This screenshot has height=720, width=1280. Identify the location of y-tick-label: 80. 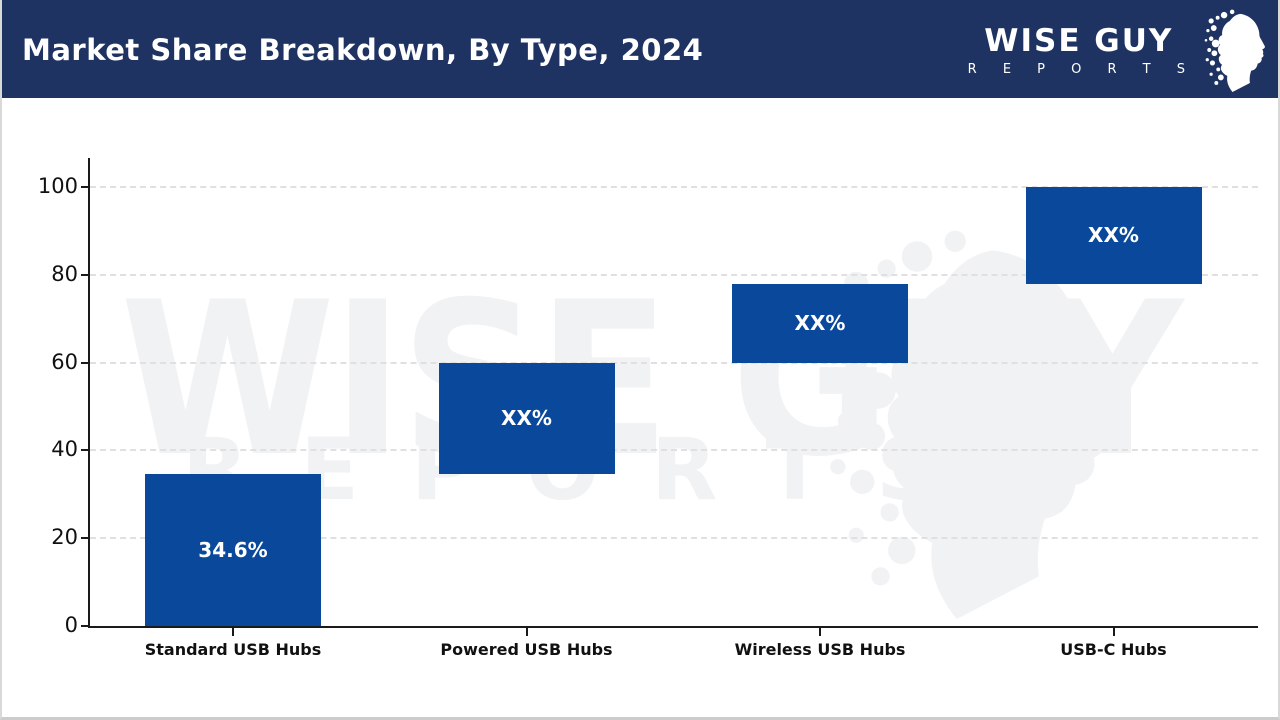
(64, 273).